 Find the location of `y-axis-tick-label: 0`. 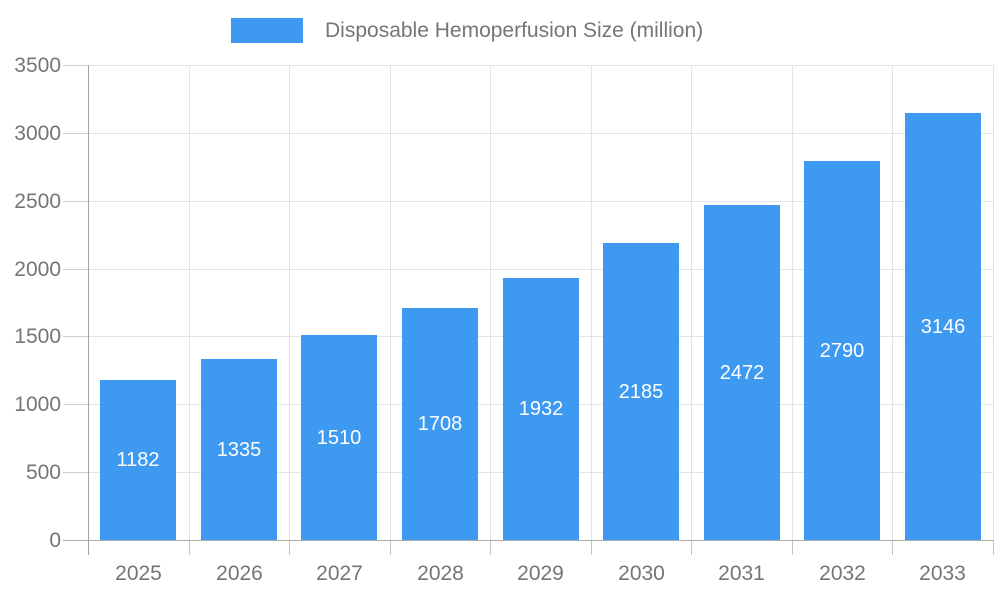

y-axis-tick-label: 0 is located at coordinates (55, 540).